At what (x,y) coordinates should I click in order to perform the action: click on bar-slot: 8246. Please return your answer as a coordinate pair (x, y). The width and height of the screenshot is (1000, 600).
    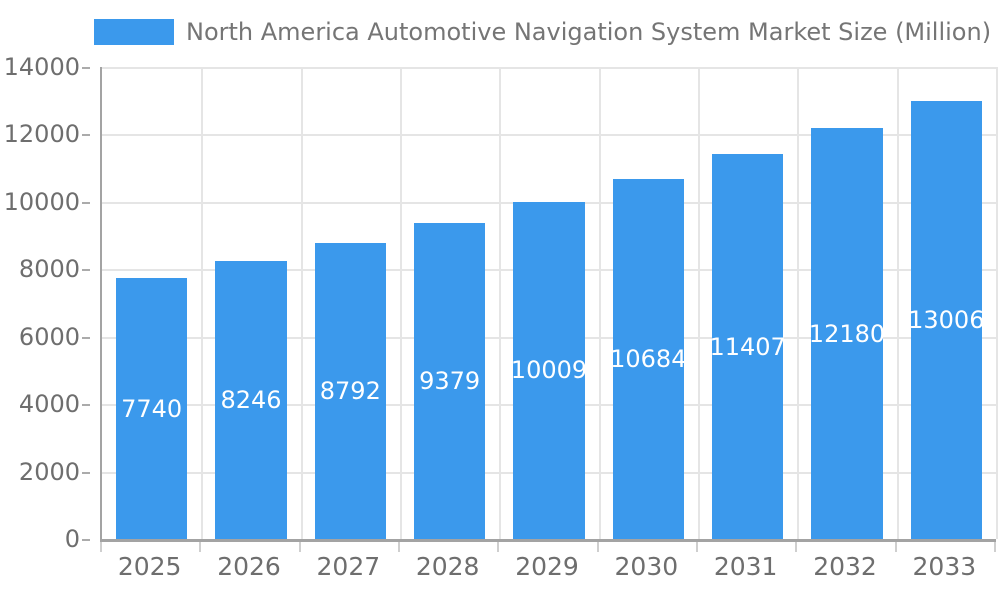
    Looking at the image, I should click on (250, 303).